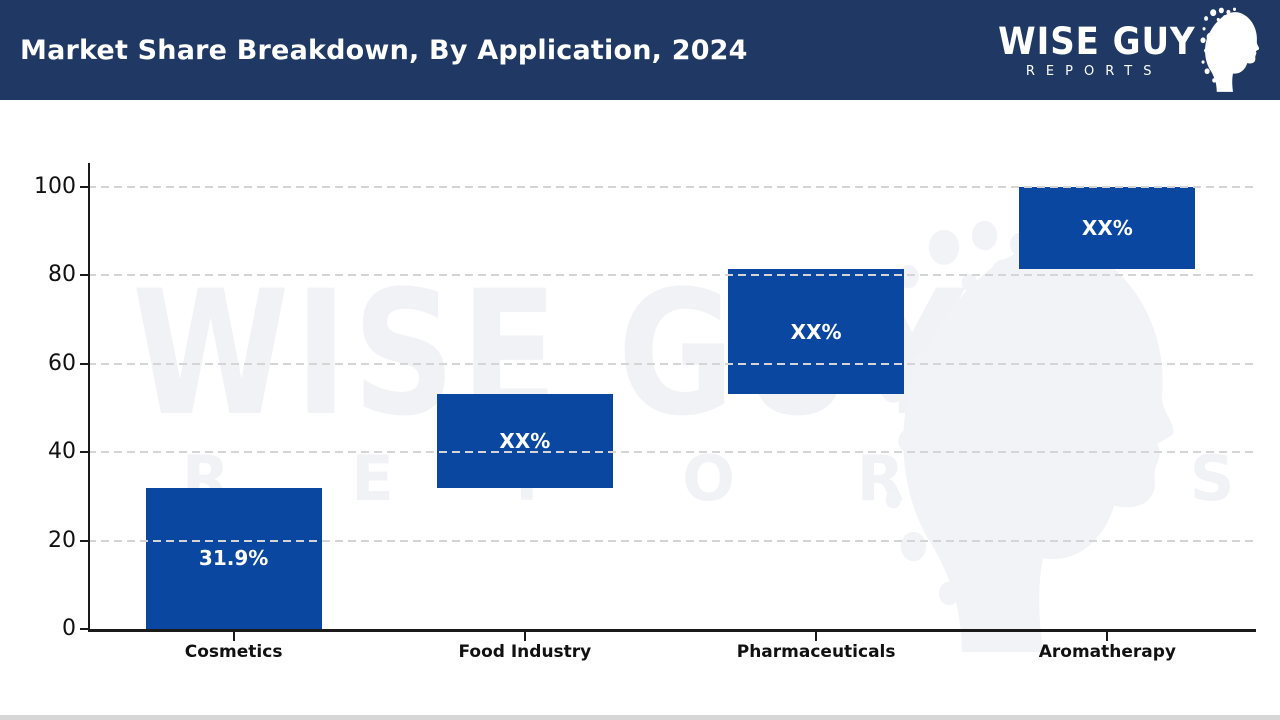 The width and height of the screenshot is (1280, 720). Describe the element at coordinates (1233, 50) in the screenshot. I see `dotted-head-icon` at that location.